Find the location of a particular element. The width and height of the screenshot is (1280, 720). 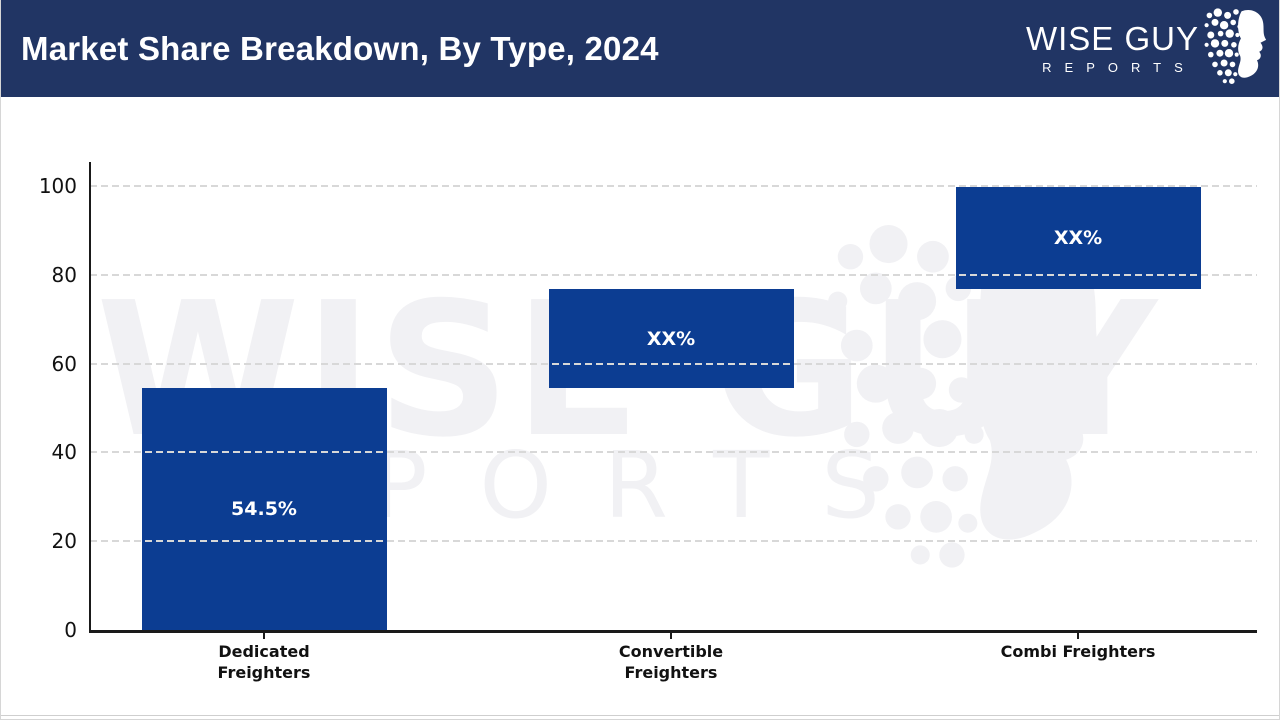

x-axis-category-label: Dedicated Freighters is located at coordinates (264, 662).